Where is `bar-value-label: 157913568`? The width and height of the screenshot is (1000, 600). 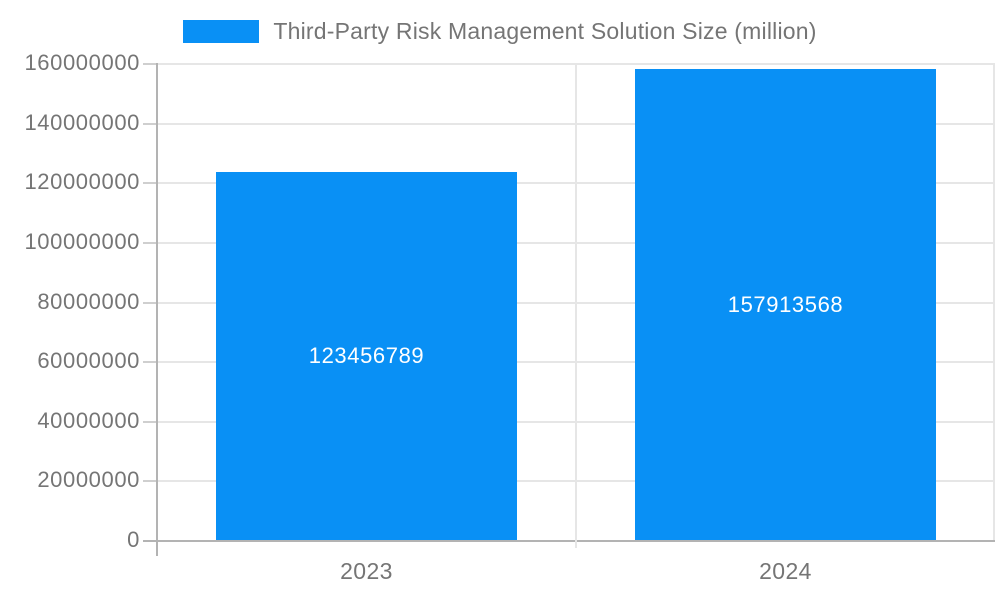
bar-value-label: 157913568 is located at coordinates (785, 304).